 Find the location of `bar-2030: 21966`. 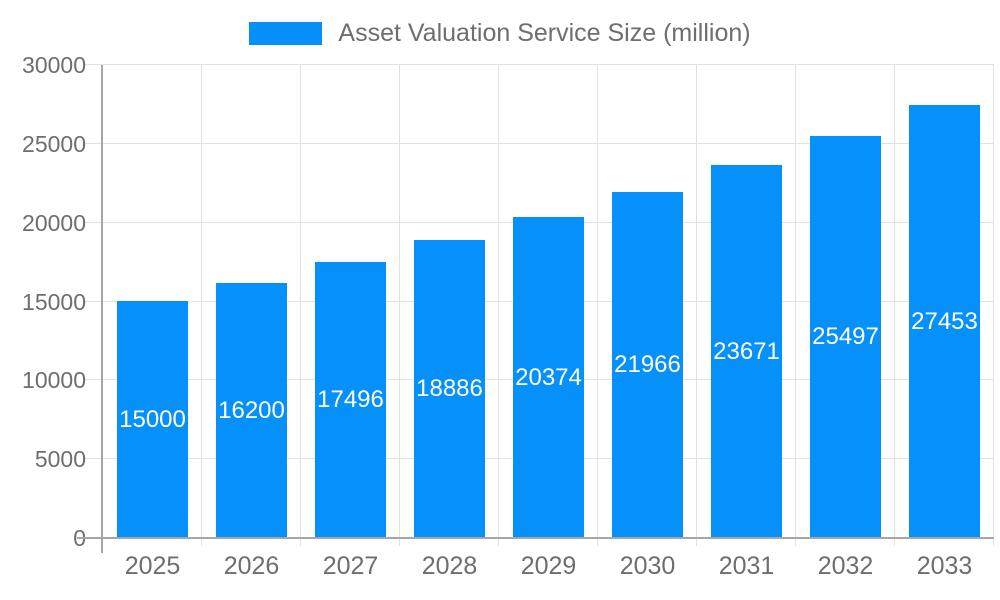

bar-2030: 21966 is located at coordinates (647, 365).